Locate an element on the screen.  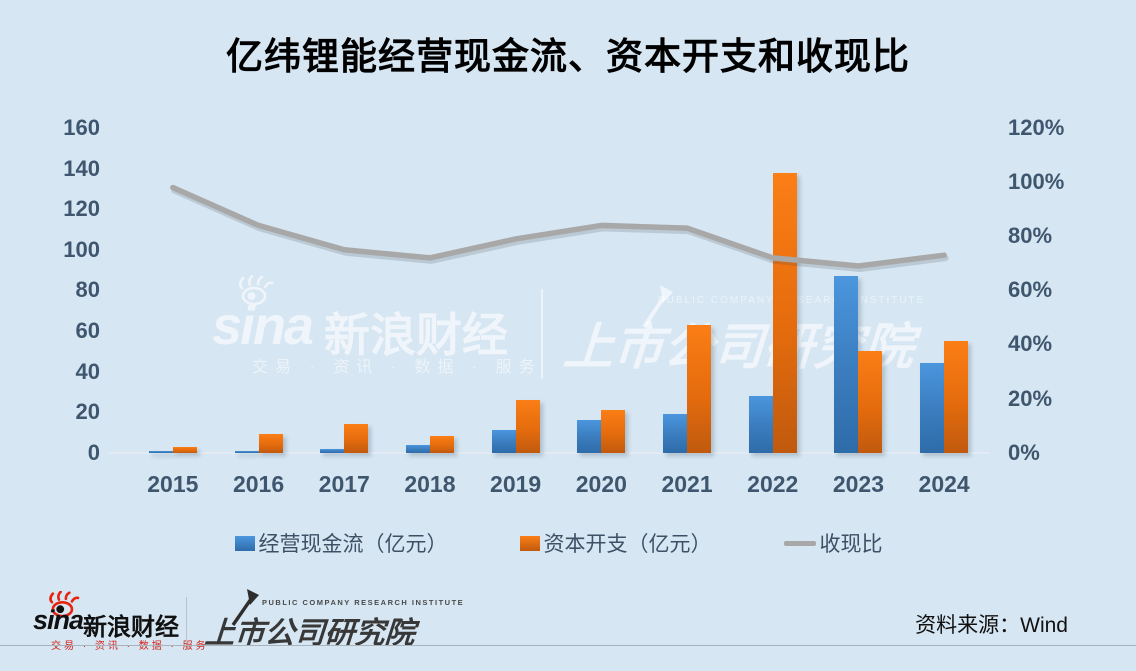
left-axis-tick: 20 is located at coordinates (87, 412).